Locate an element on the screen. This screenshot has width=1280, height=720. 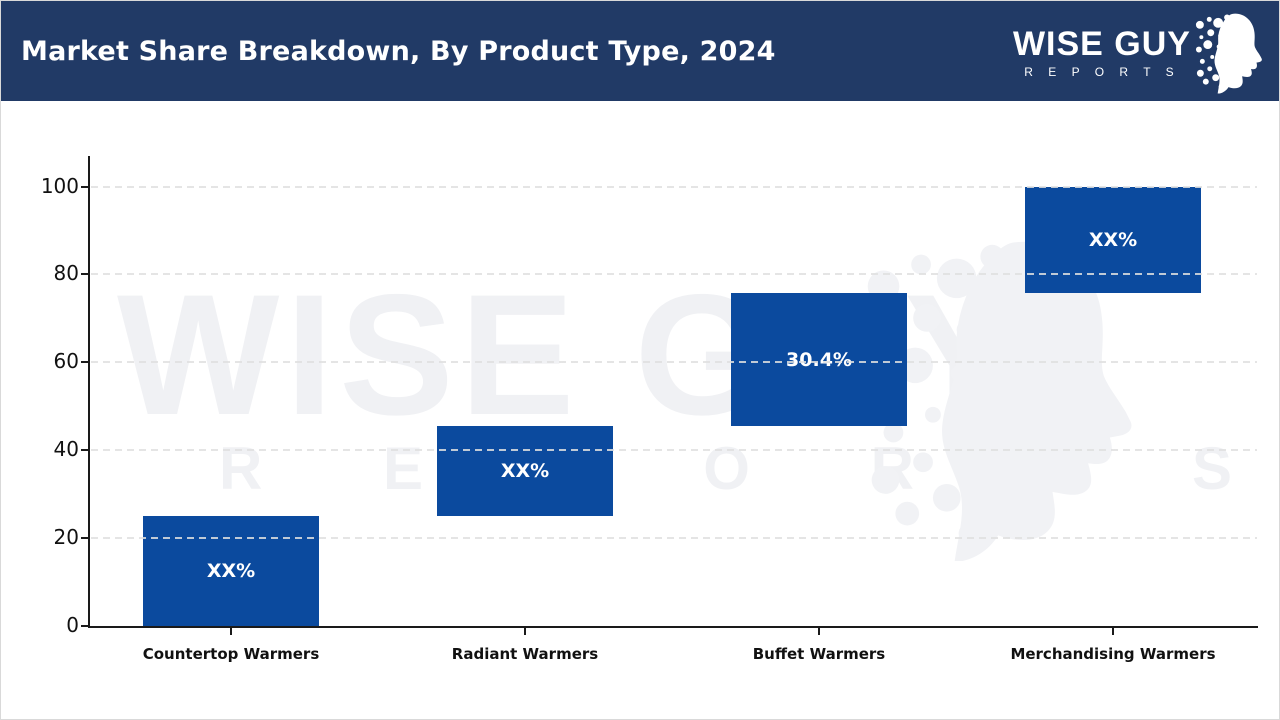
y-tick-label-60: 60 is located at coordinates (66, 361).